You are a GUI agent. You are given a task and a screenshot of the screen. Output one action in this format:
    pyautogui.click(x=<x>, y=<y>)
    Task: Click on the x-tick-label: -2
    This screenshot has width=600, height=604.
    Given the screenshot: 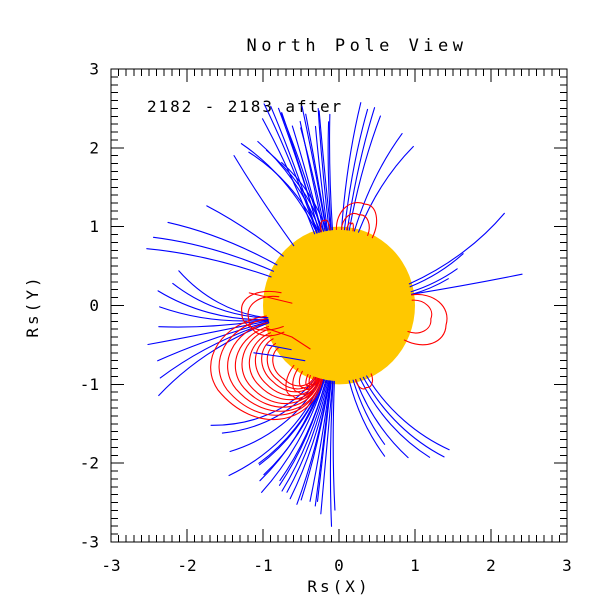 What is the action you would take?
    pyautogui.click(x=186, y=565)
    